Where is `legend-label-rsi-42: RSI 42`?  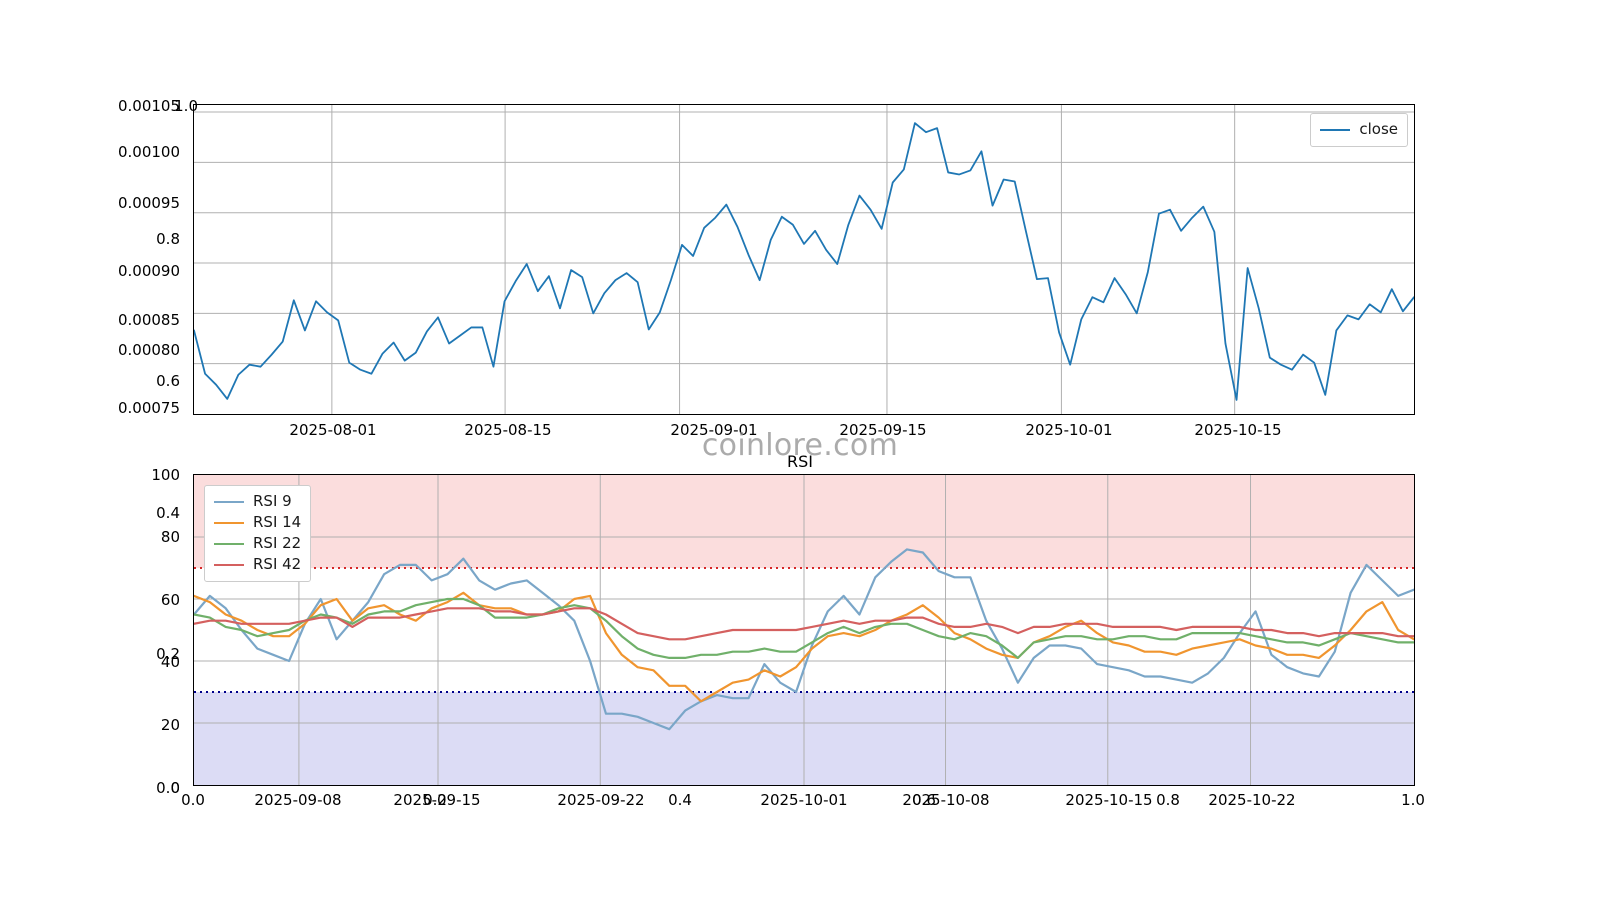 legend-label-rsi-42: RSI 42 is located at coordinates (277, 564).